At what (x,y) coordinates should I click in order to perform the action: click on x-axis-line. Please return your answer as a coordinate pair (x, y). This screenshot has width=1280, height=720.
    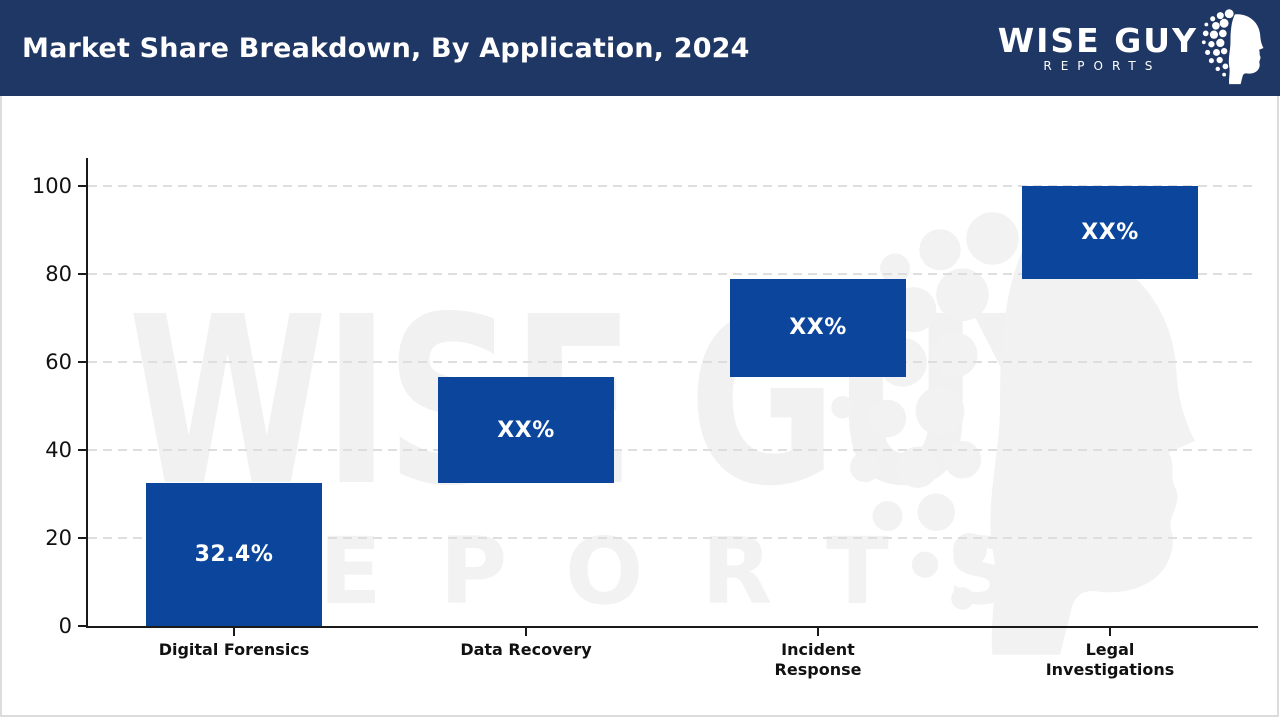
    Looking at the image, I should click on (672, 627).